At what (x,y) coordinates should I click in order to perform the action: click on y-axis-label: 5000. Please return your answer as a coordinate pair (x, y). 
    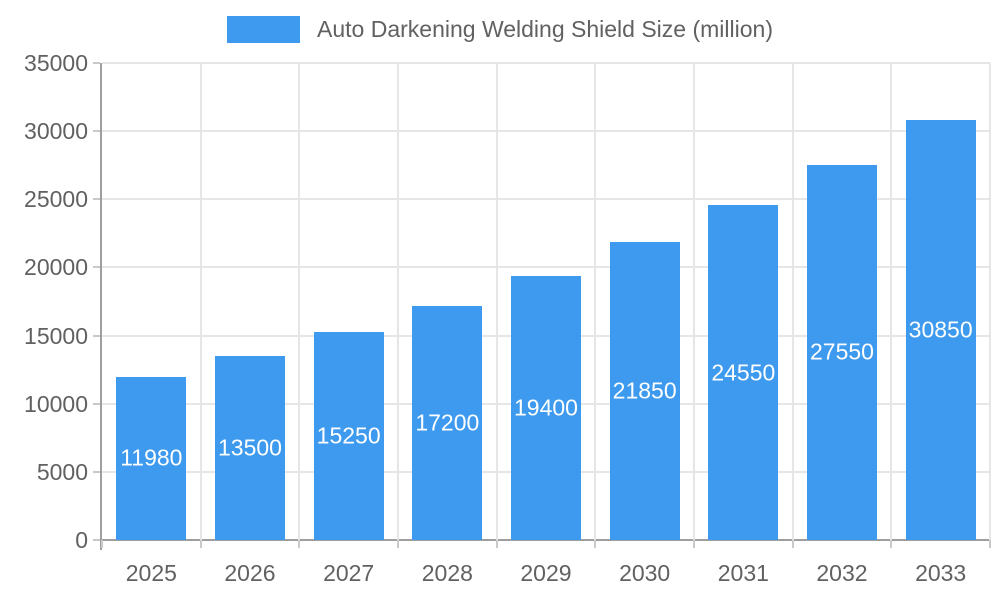
    Looking at the image, I should click on (62, 471).